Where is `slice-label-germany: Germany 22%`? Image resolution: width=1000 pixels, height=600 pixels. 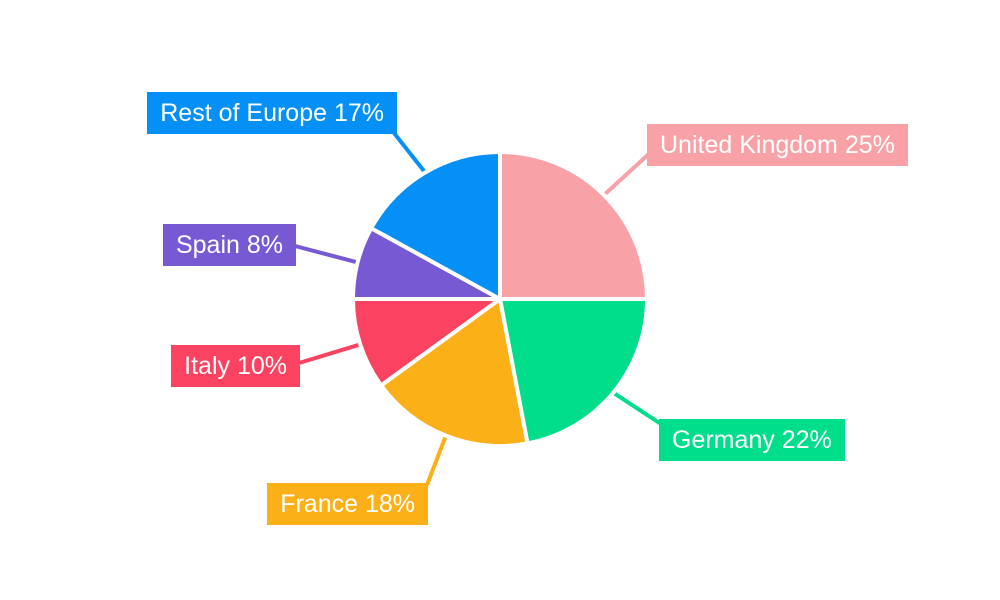 slice-label-germany: Germany 22% is located at coordinates (752, 440).